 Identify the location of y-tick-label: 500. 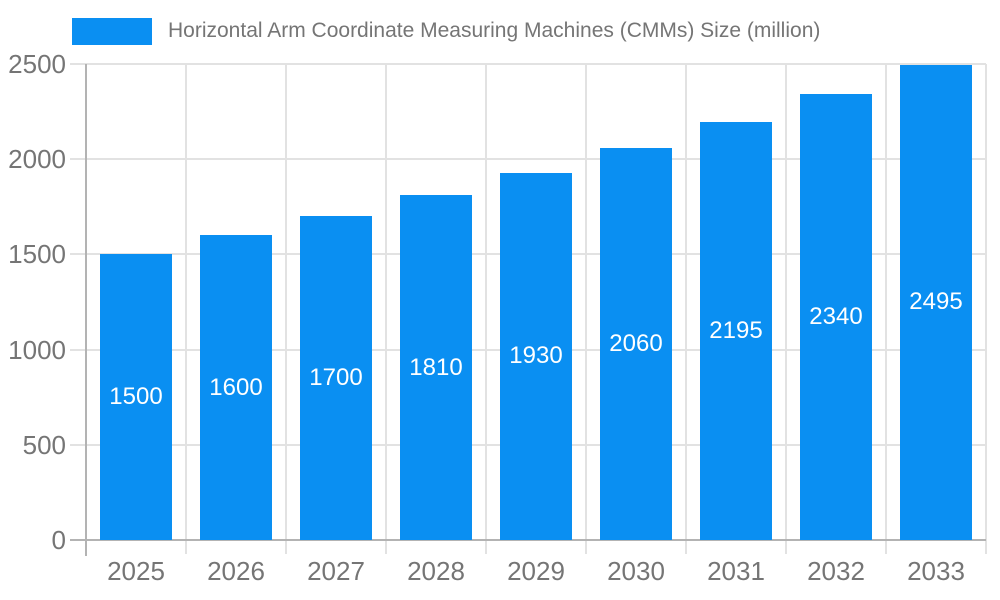
(44, 444).